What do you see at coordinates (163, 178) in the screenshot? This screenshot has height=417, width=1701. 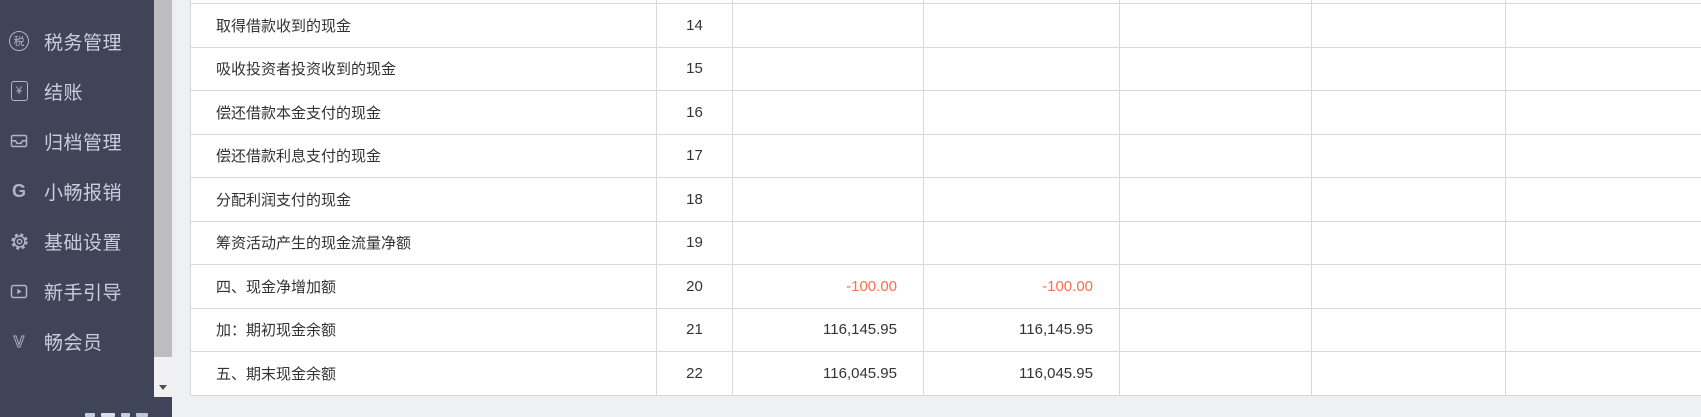 I see `scrollbar-thumb` at bounding box center [163, 178].